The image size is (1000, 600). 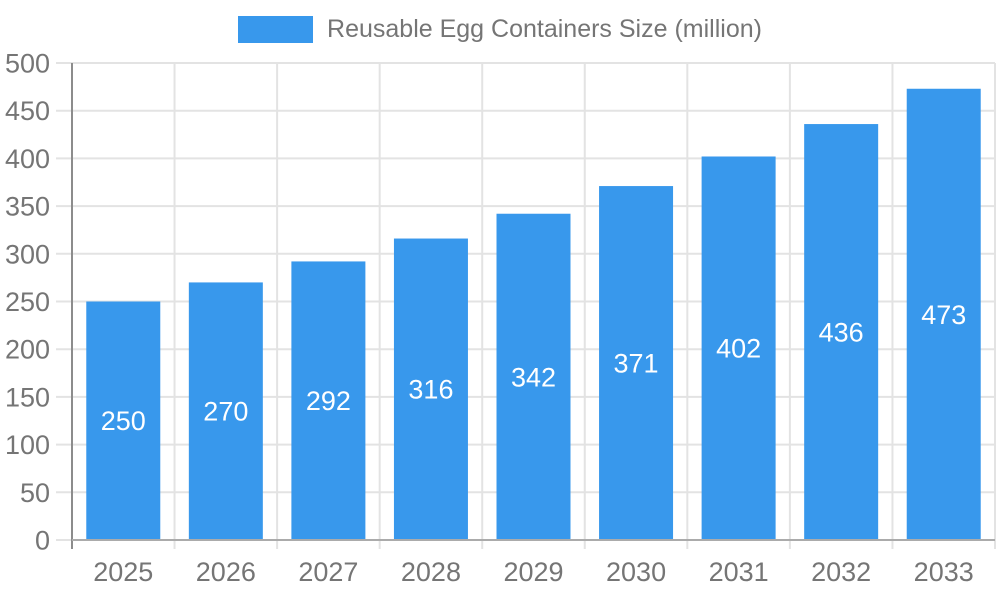 What do you see at coordinates (27, 445) in the screenshot?
I see `y-tick-label: 100` at bounding box center [27, 445].